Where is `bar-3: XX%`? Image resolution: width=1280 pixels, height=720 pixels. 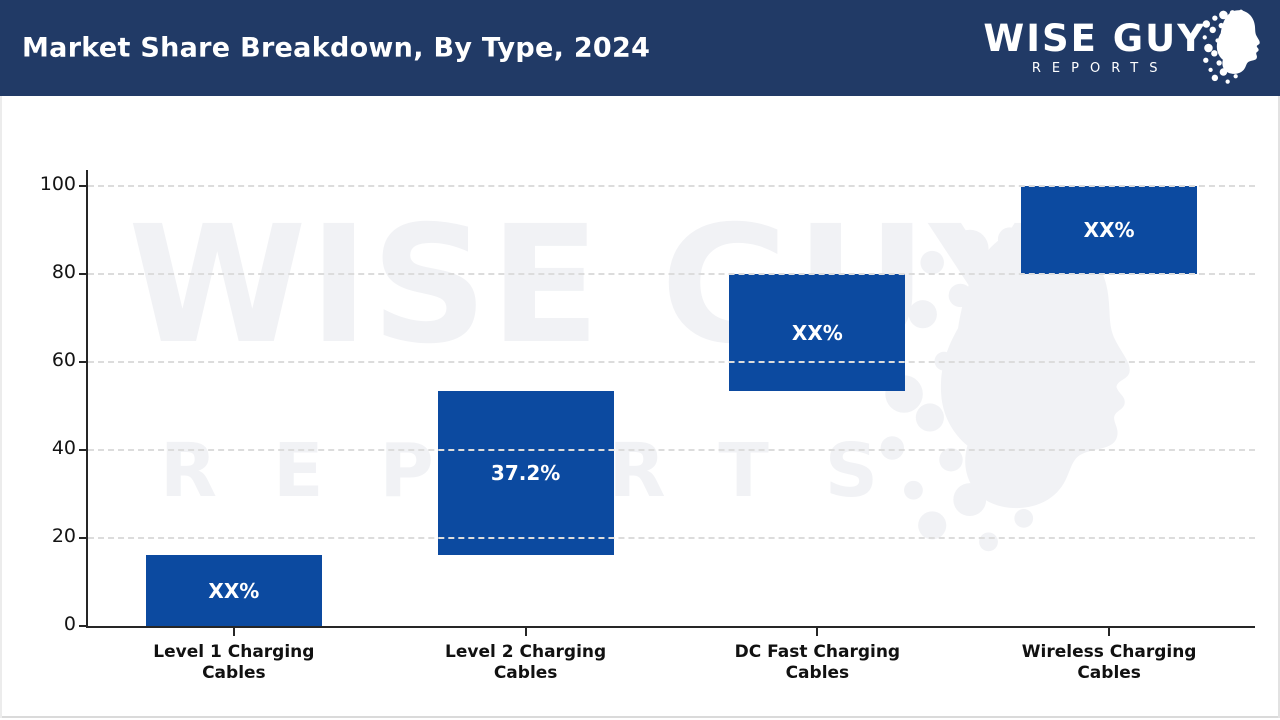
bar-3: XX% is located at coordinates (817, 332).